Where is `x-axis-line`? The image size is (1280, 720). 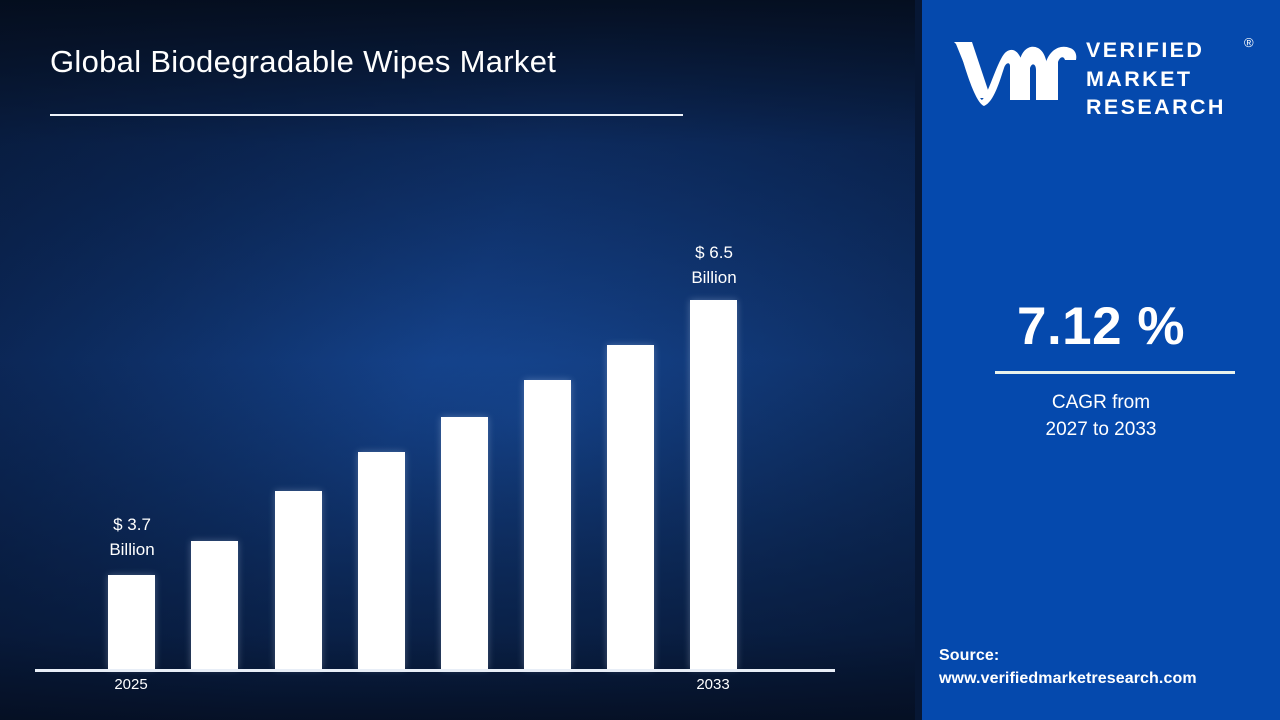
x-axis-line is located at coordinates (435, 670).